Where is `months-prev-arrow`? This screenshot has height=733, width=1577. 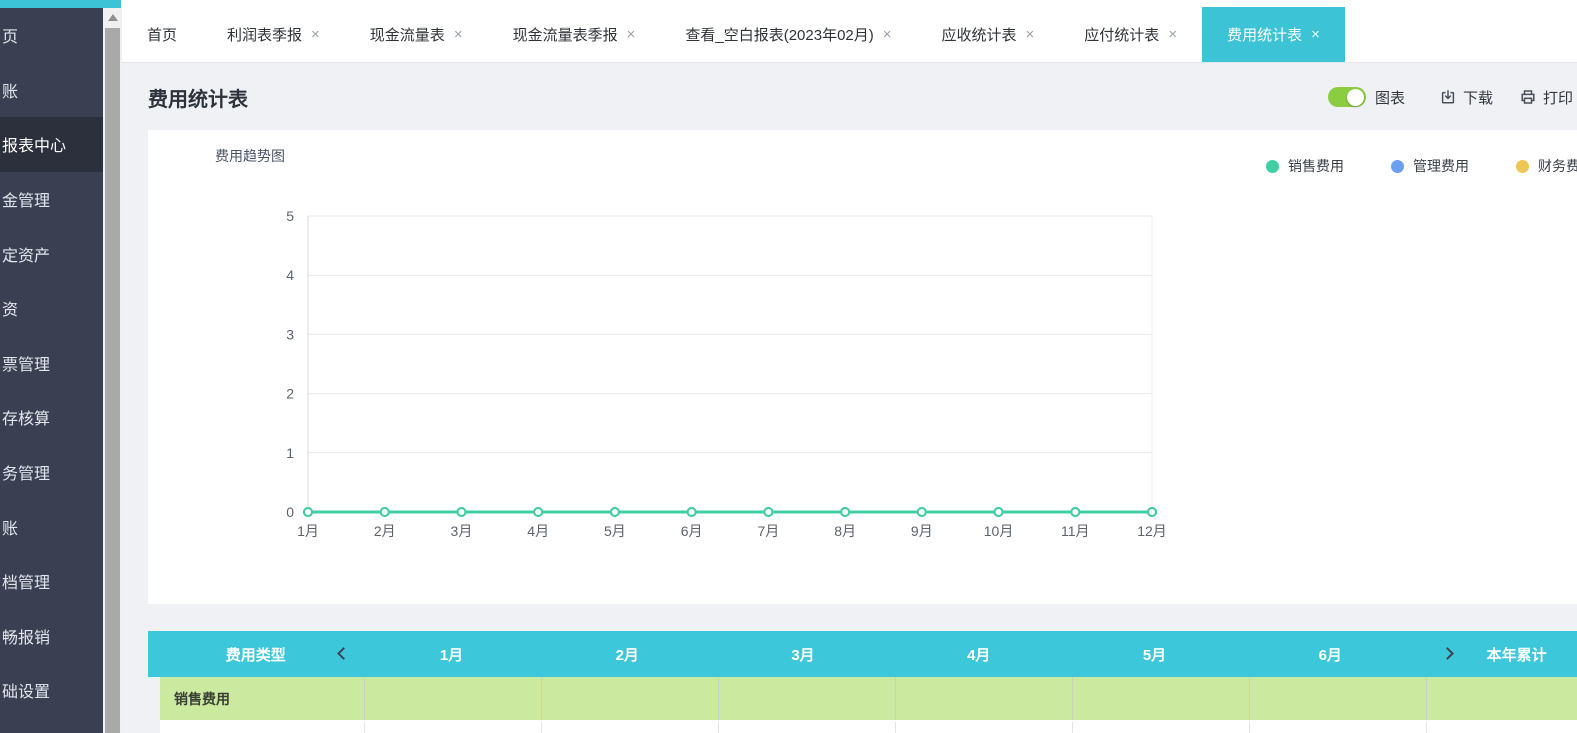
months-prev-arrow is located at coordinates (343, 653).